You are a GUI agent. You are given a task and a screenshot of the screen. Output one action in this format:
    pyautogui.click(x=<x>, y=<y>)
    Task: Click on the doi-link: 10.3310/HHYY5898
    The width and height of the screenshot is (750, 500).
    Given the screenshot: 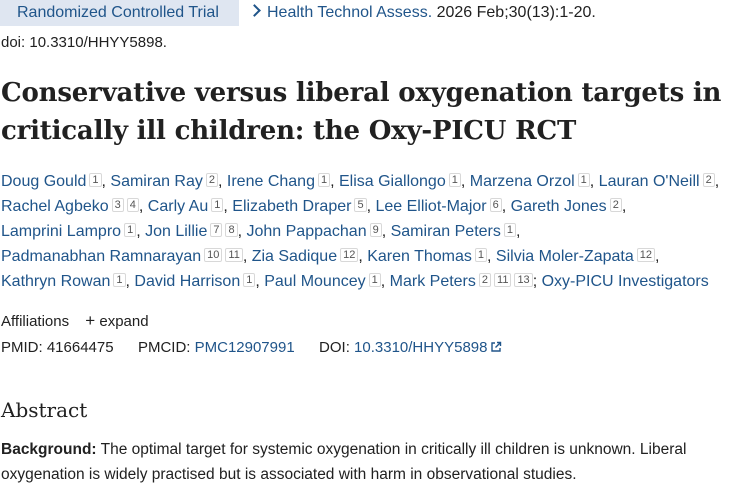 What is the action you would take?
    pyautogui.click(x=428, y=347)
    